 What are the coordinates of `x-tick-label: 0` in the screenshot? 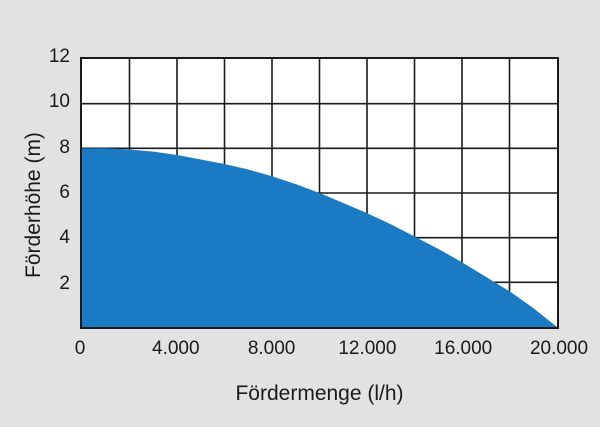 It's located at (80, 348).